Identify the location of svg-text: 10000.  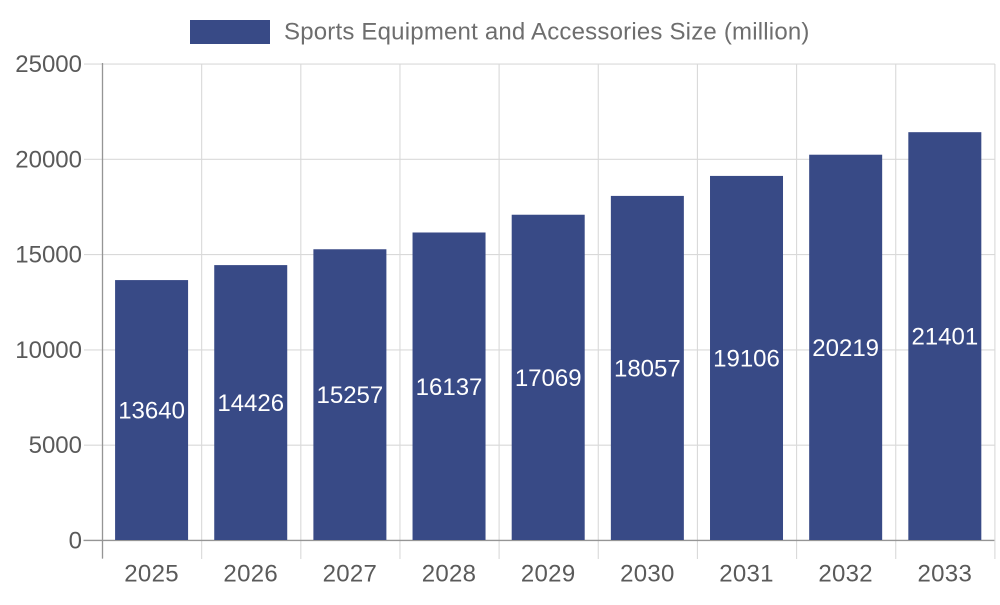
(48, 350).